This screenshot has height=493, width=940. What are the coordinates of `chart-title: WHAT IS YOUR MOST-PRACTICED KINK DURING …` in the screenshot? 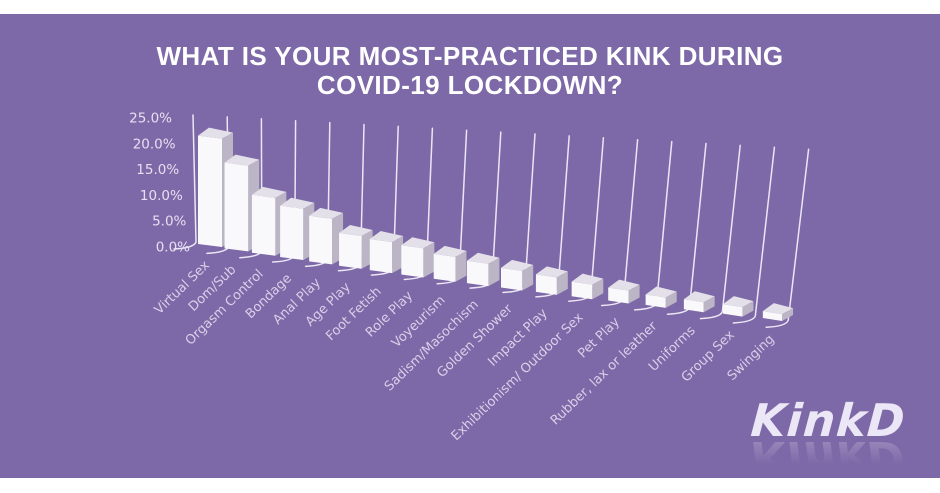 It's located at (470, 71).